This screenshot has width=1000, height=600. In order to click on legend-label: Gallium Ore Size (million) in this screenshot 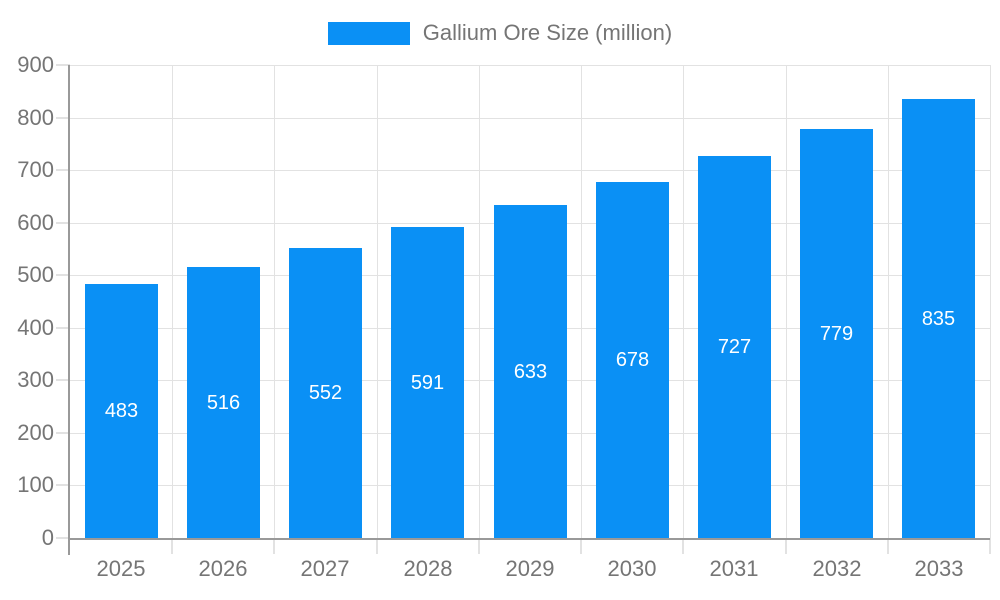, I will do `click(547, 32)`.